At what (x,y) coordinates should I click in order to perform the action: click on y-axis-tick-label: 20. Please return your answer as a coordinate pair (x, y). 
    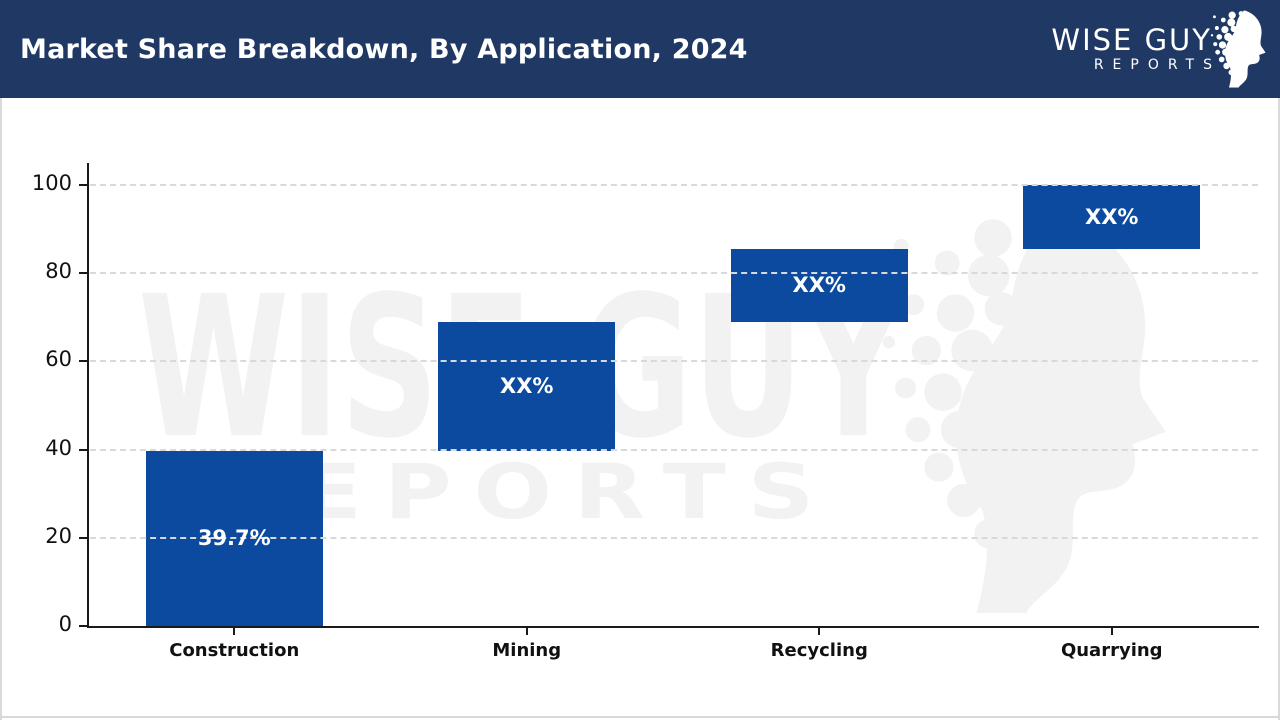
    Looking at the image, I should click on (58, 535).